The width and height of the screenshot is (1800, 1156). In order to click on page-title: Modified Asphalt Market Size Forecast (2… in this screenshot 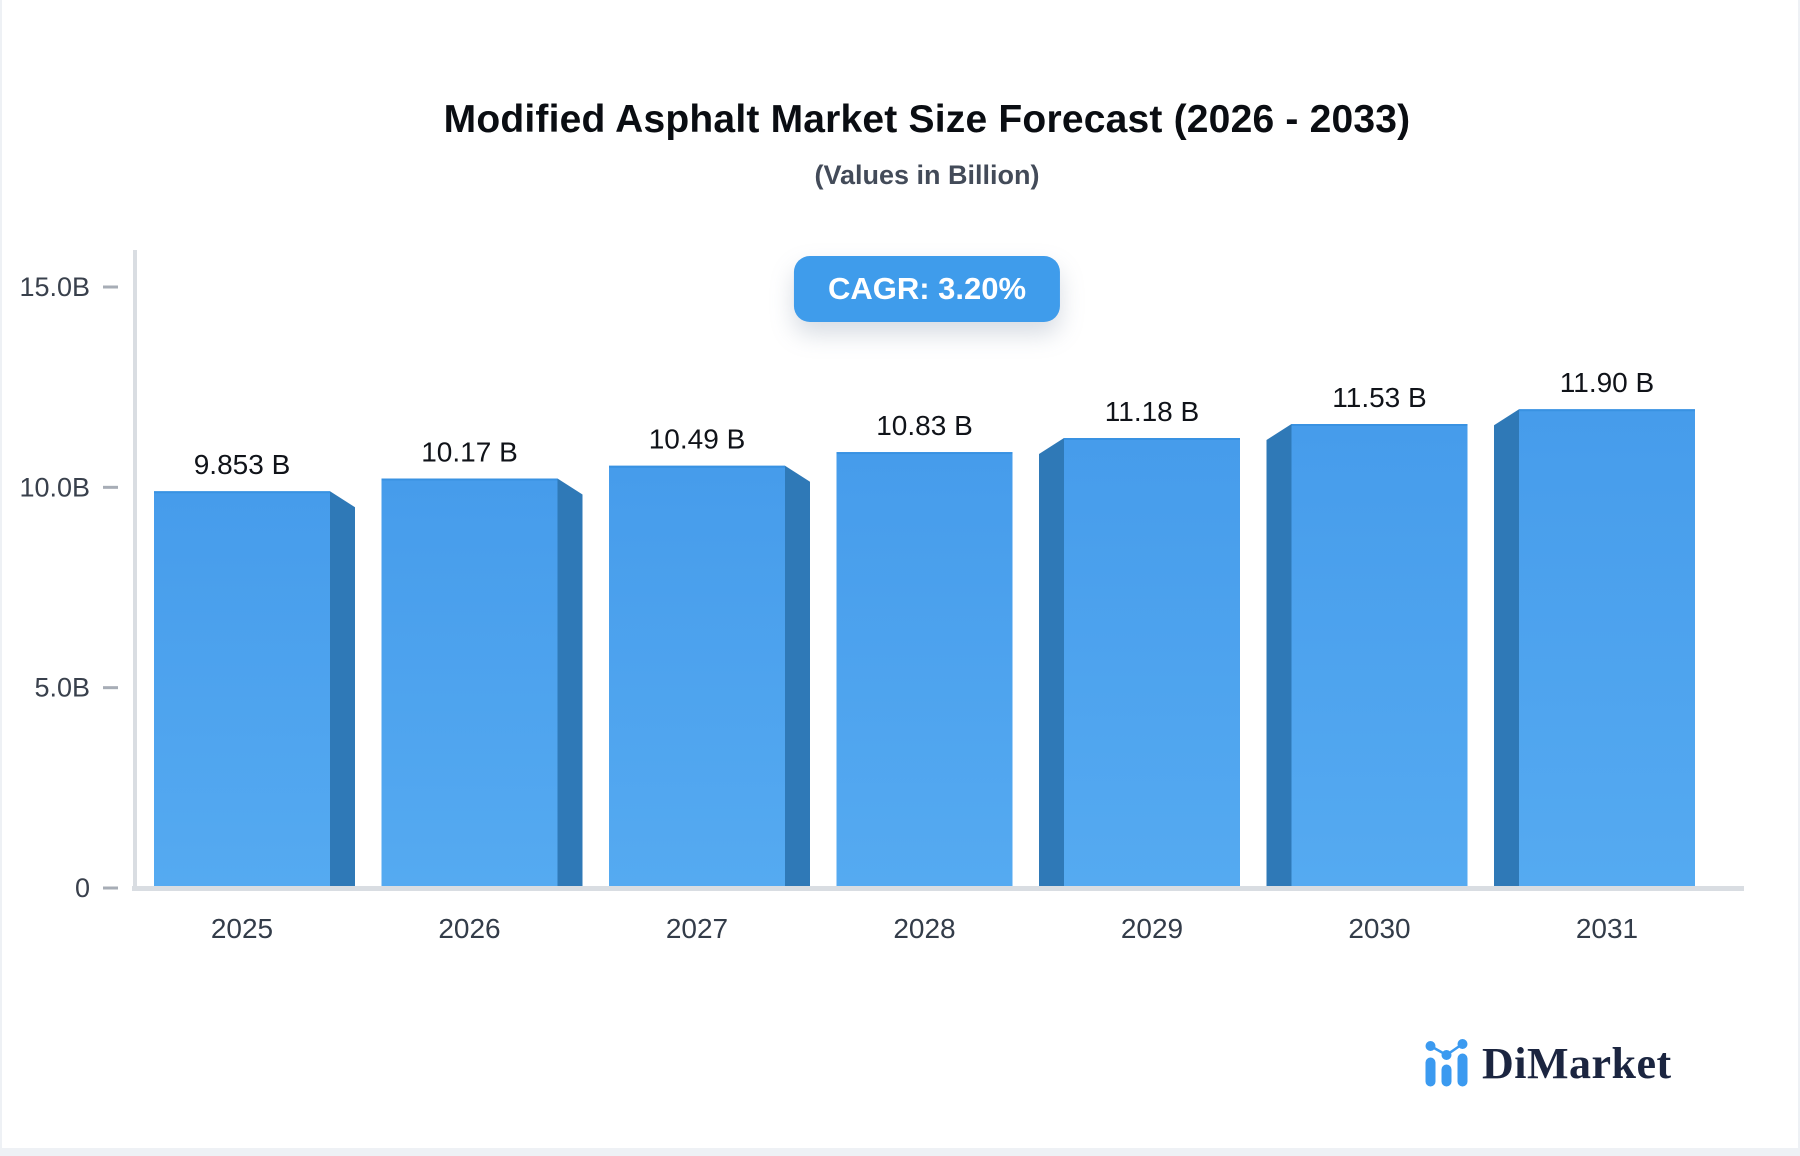, I will do `click(927, 119)`.